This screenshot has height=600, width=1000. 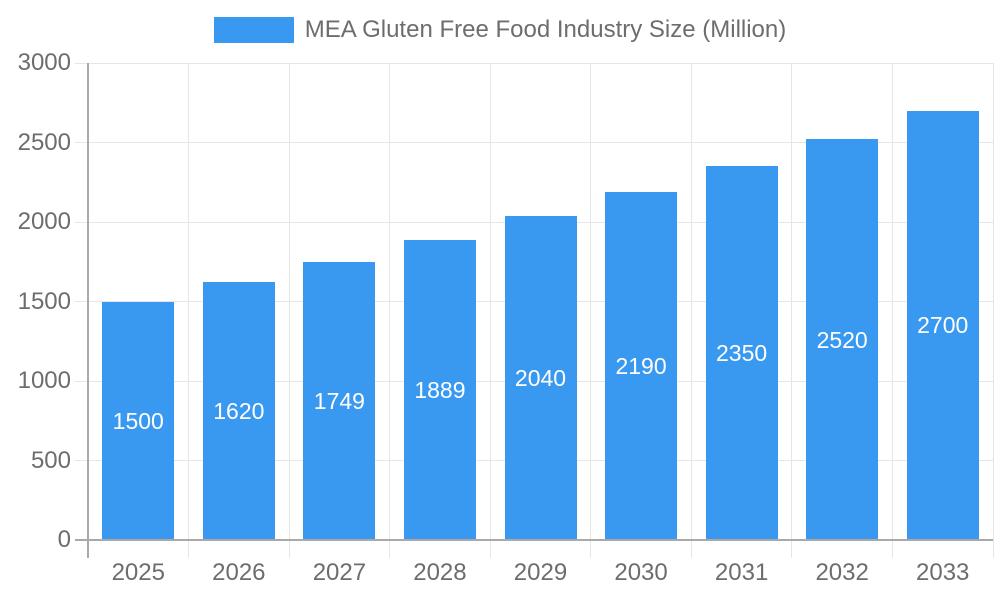 I want to click on x-axis-tick-label: 2031, so click(x=741, y=572).